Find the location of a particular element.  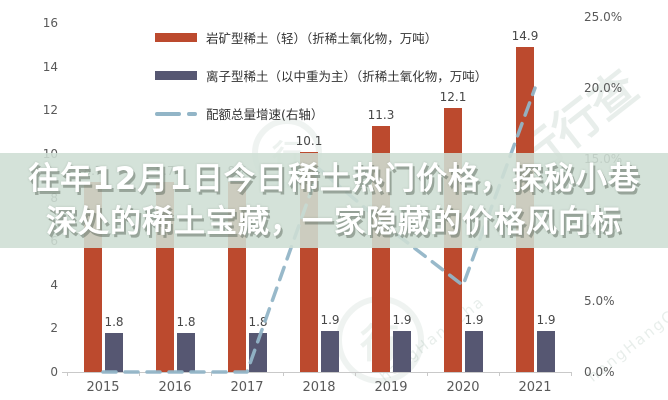

bar-ion-type-2016 is located at coordinates (186, 352).